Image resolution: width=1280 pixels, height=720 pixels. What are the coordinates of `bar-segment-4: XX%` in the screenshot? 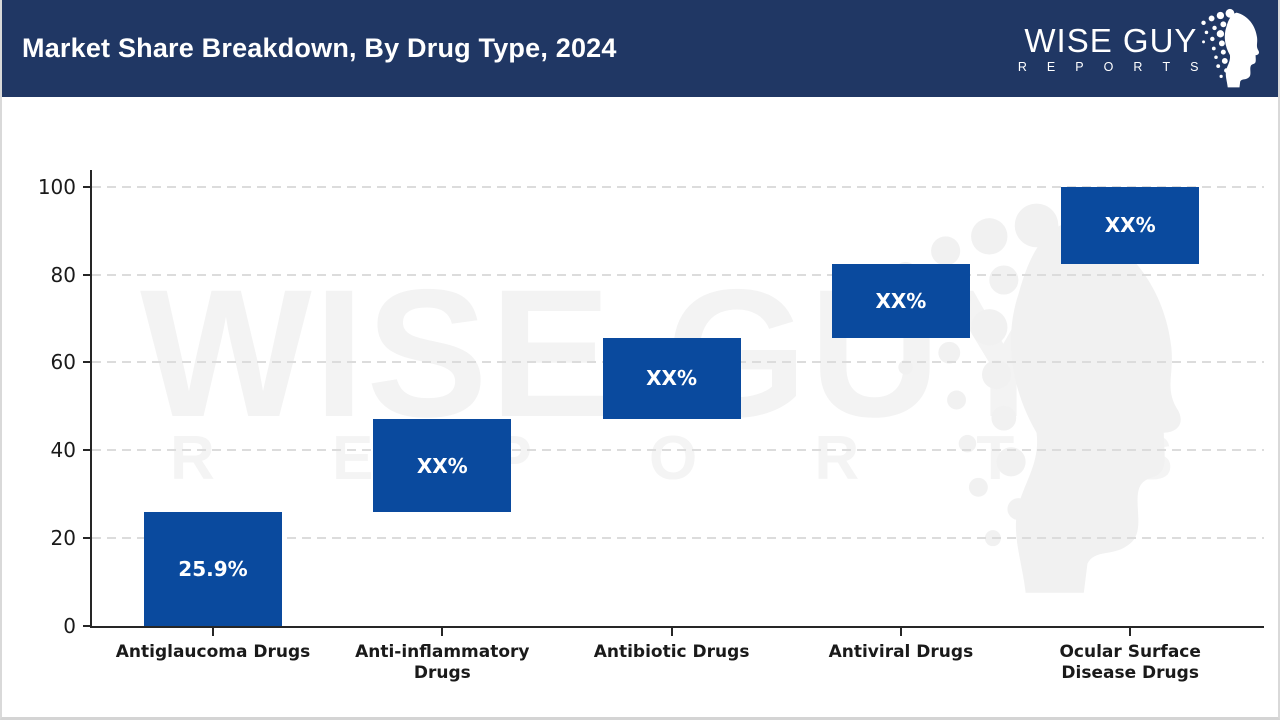 It's located at (900, 300).